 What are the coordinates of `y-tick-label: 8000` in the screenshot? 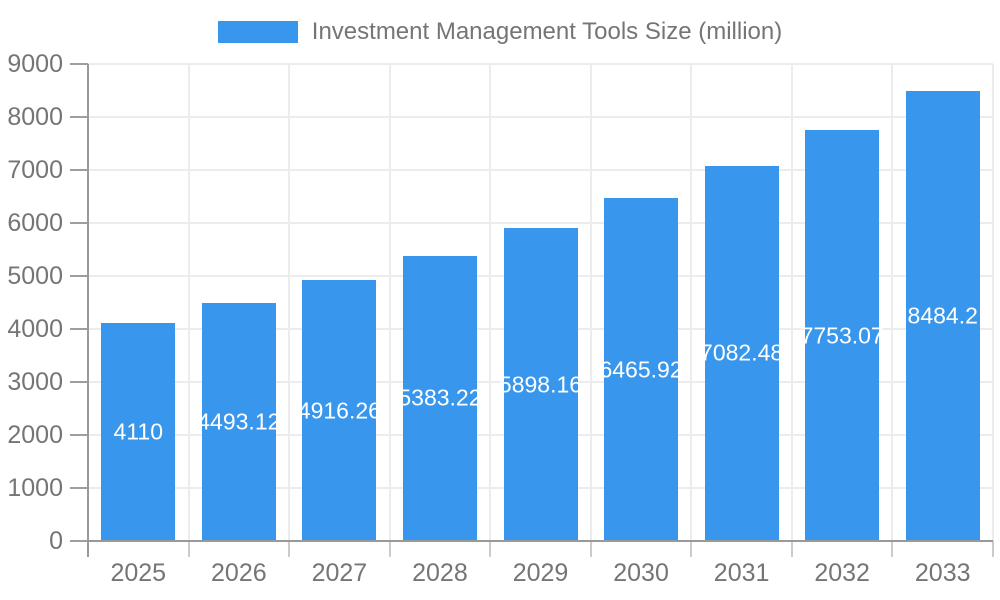 It's located at (35, 117).